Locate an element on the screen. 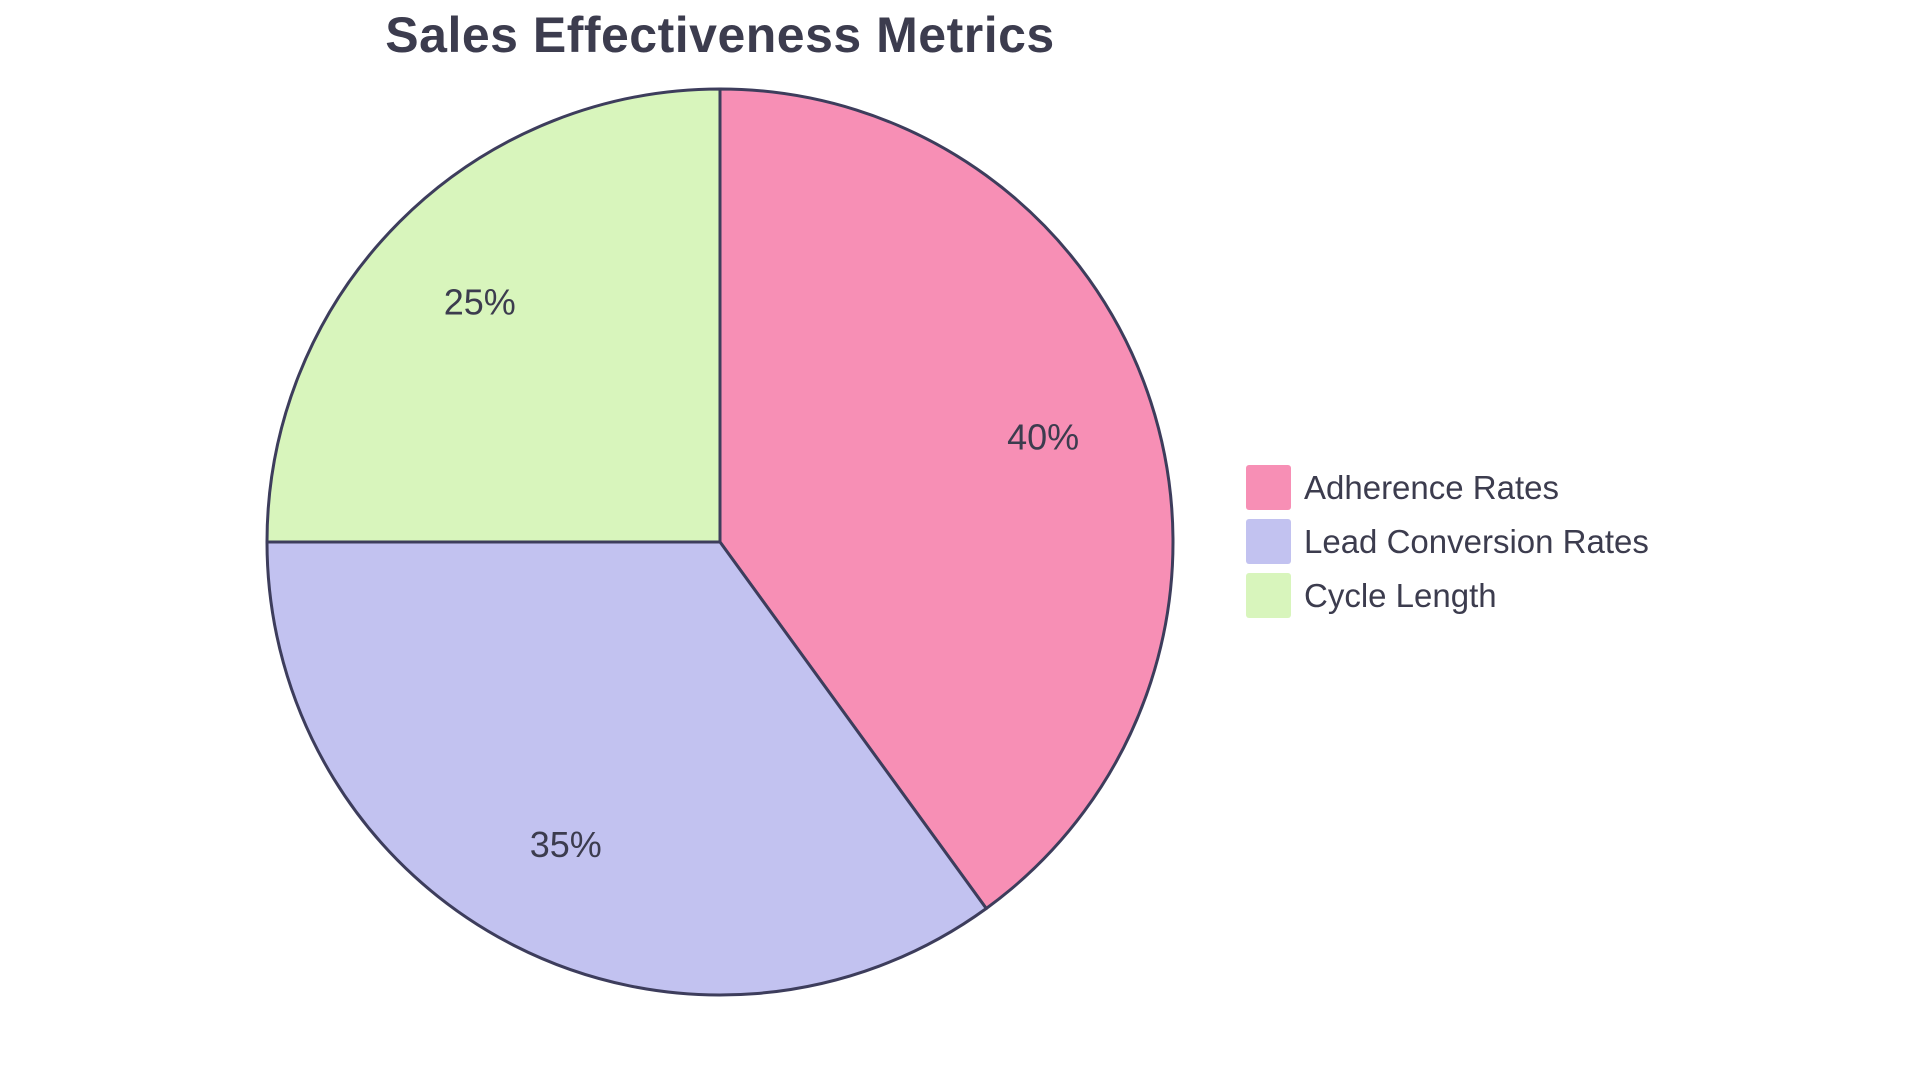  pie-slice-cycle-length is located at coordinates (493, 315).